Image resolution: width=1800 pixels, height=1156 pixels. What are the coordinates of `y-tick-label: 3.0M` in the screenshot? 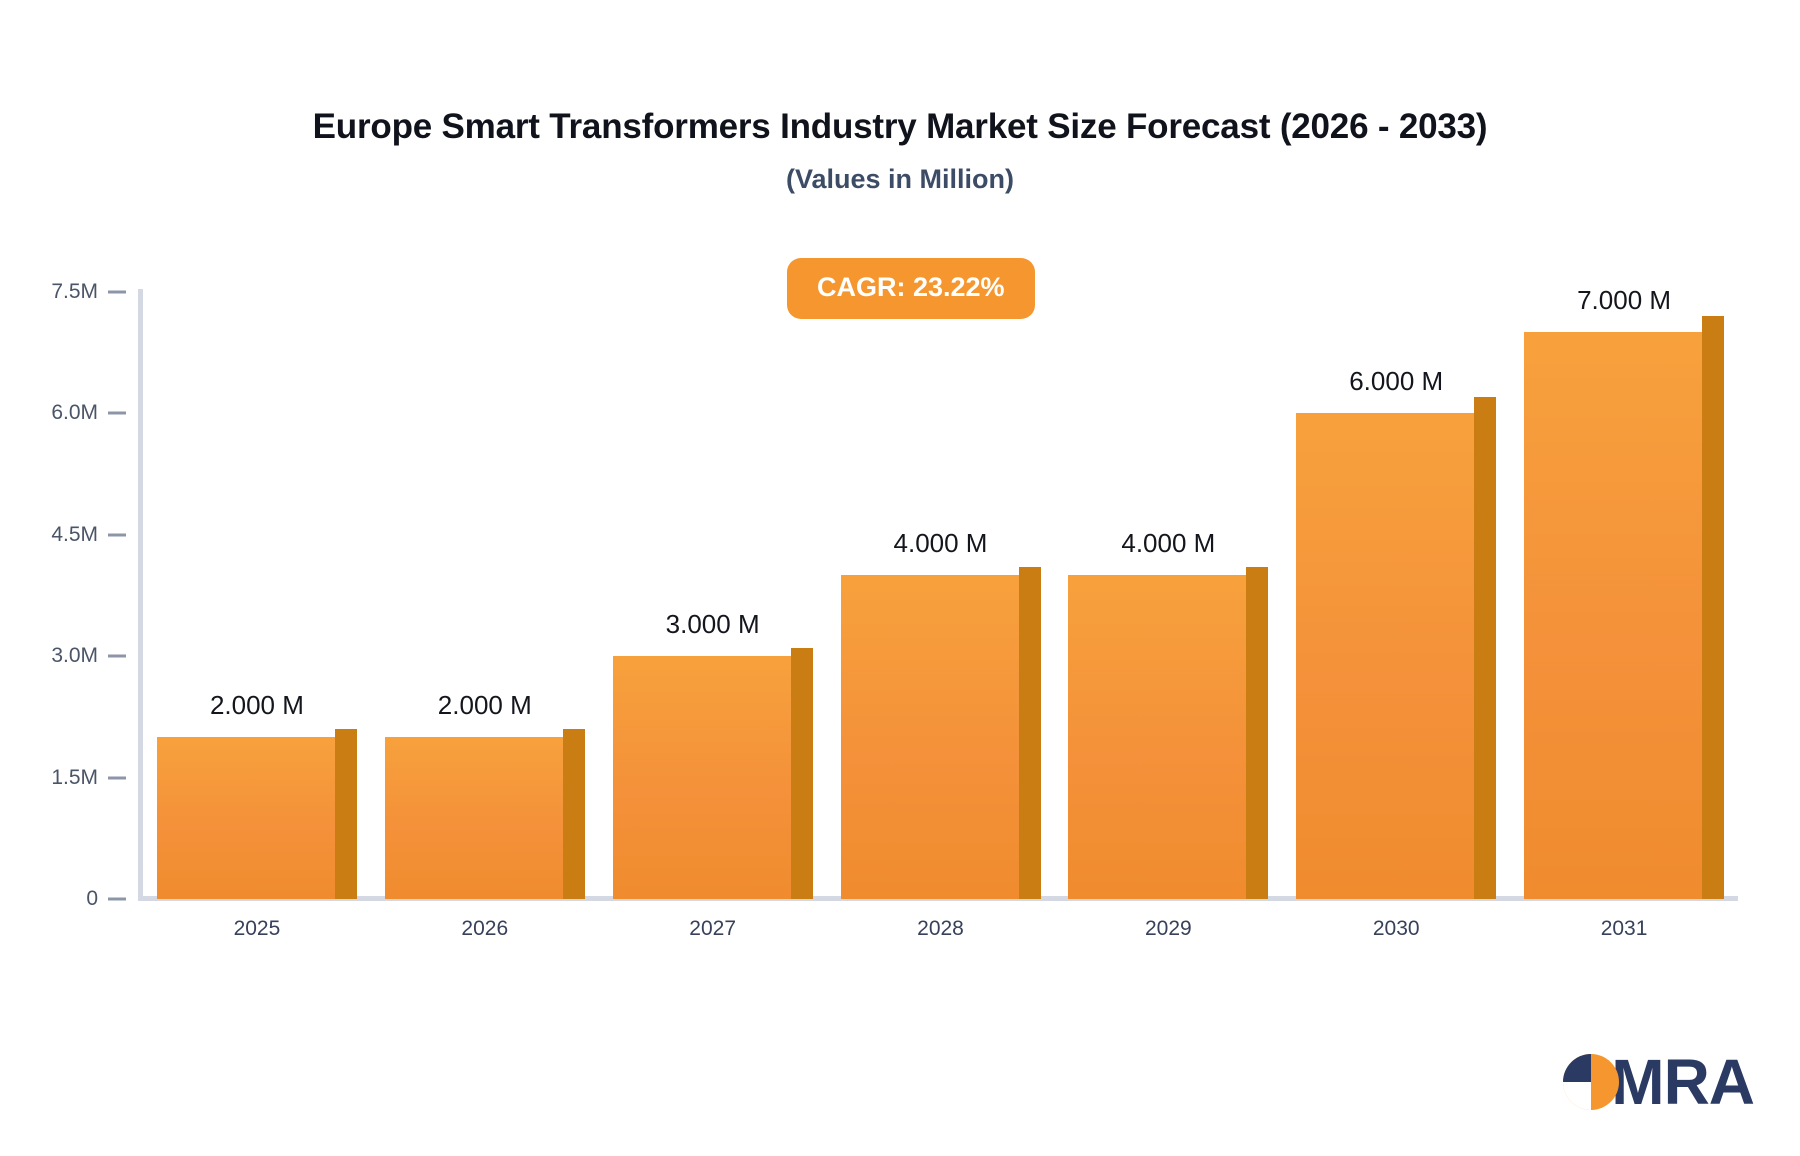 It's located at (74, 656).